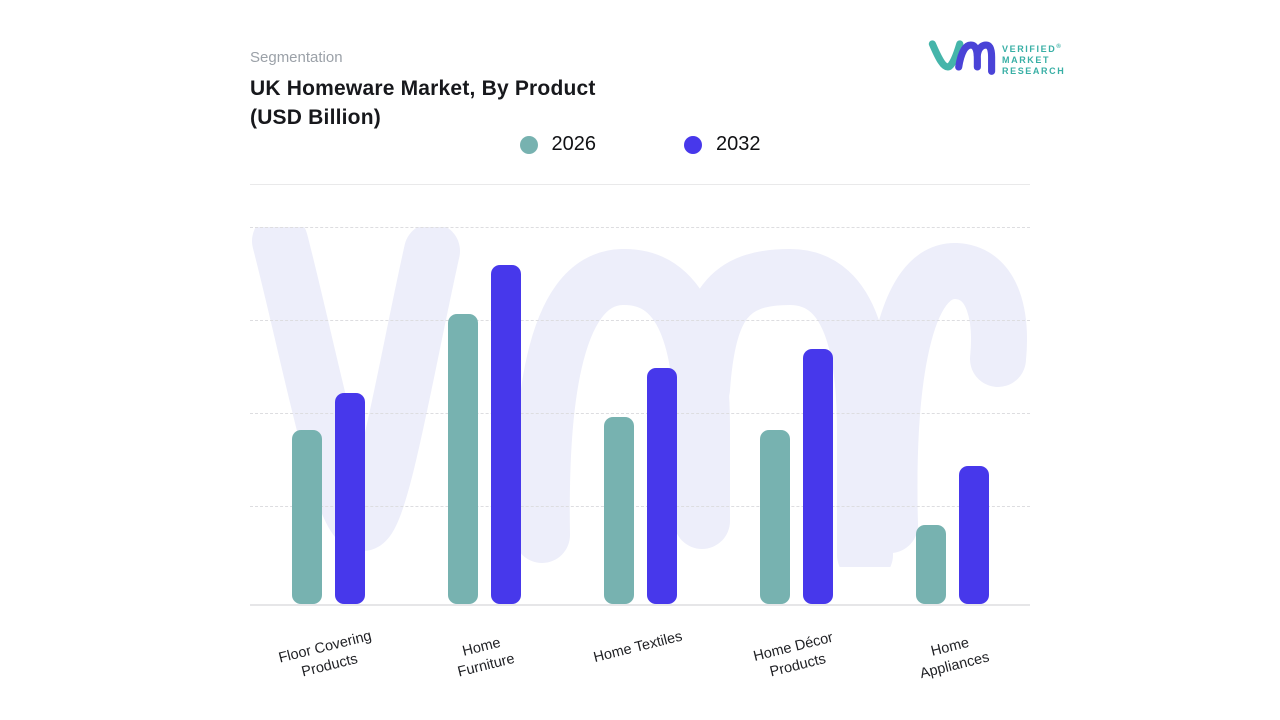  Describe the element at coordinates (1029, 49) in the screenshot. I see `logo-word-verified: VERIFIED` at that location.